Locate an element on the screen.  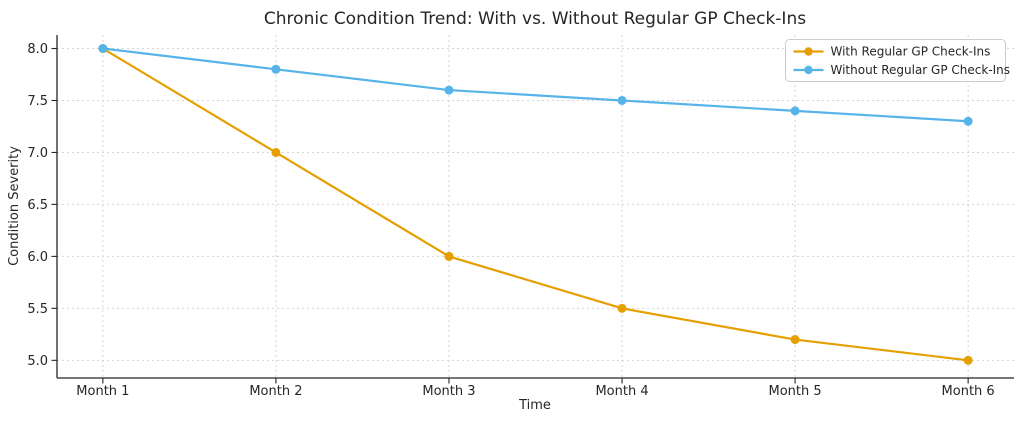
x-axis-label: Time is located at coordinates (534, 405).